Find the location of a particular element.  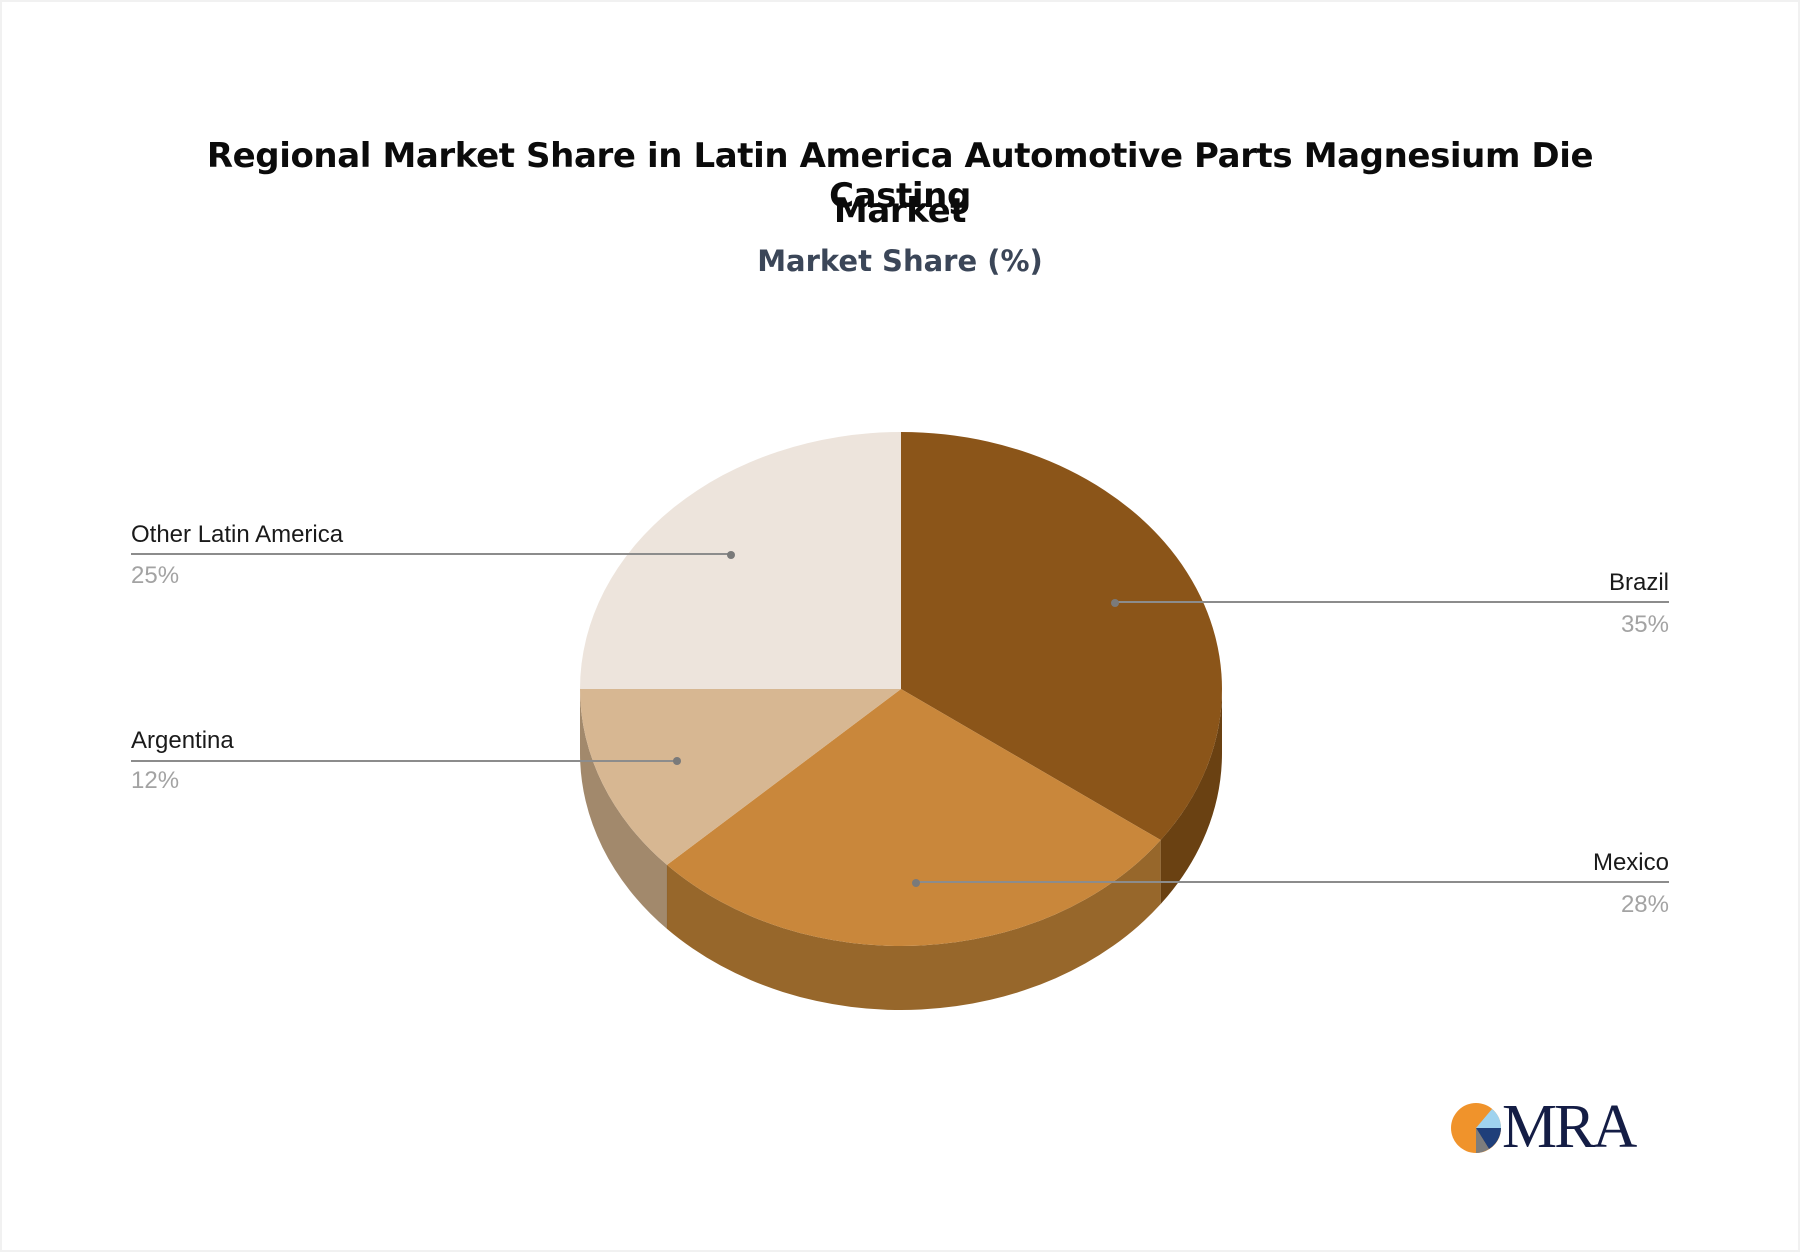

callout-dot-argentina is located at coordinates (677, 761).